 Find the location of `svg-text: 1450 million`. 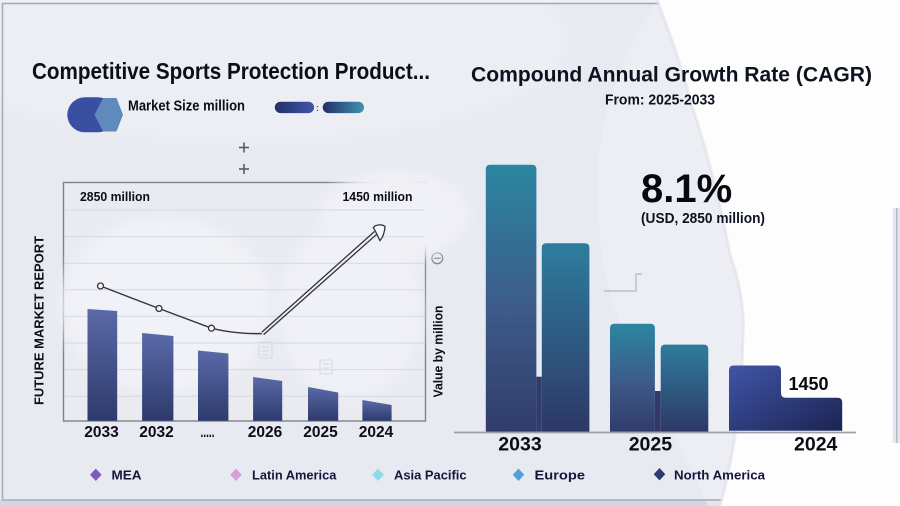

svg-text: 1450 million is located at coordinates (378, 196).